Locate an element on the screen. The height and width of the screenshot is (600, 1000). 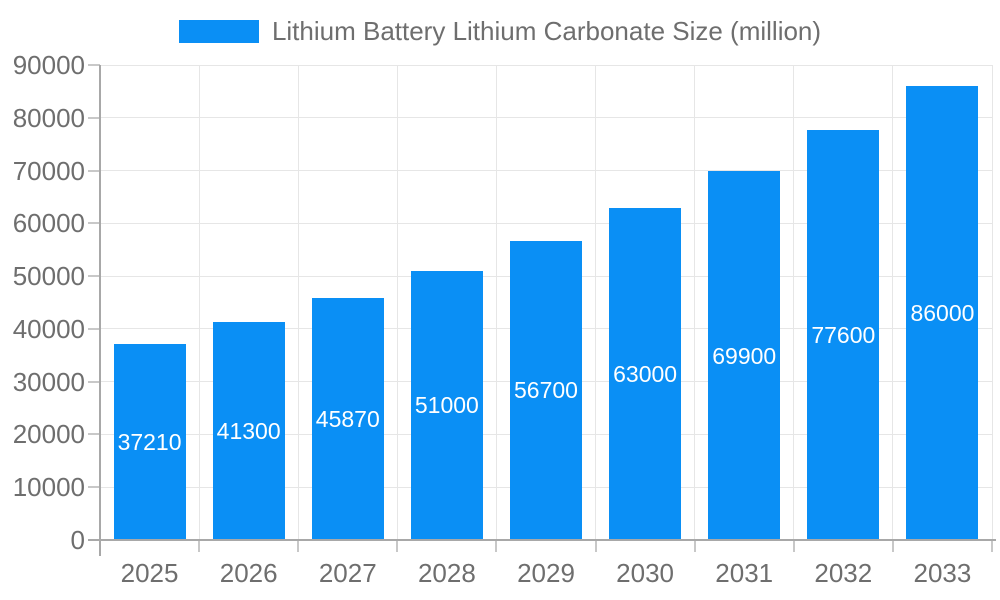
x-tick-label: 2027 is located at coordinates (347, 573).